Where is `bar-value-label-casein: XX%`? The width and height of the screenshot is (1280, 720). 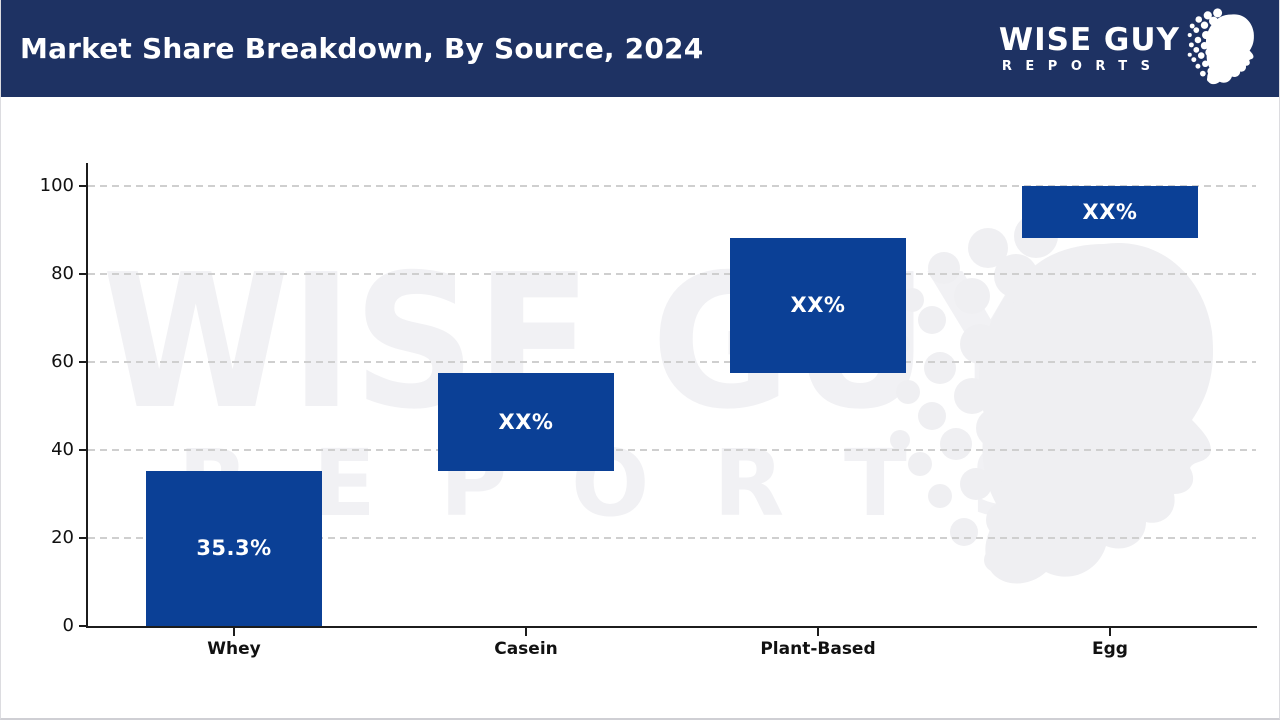 bar-value-label-casein: XX% is located at coordinates (526, 421).